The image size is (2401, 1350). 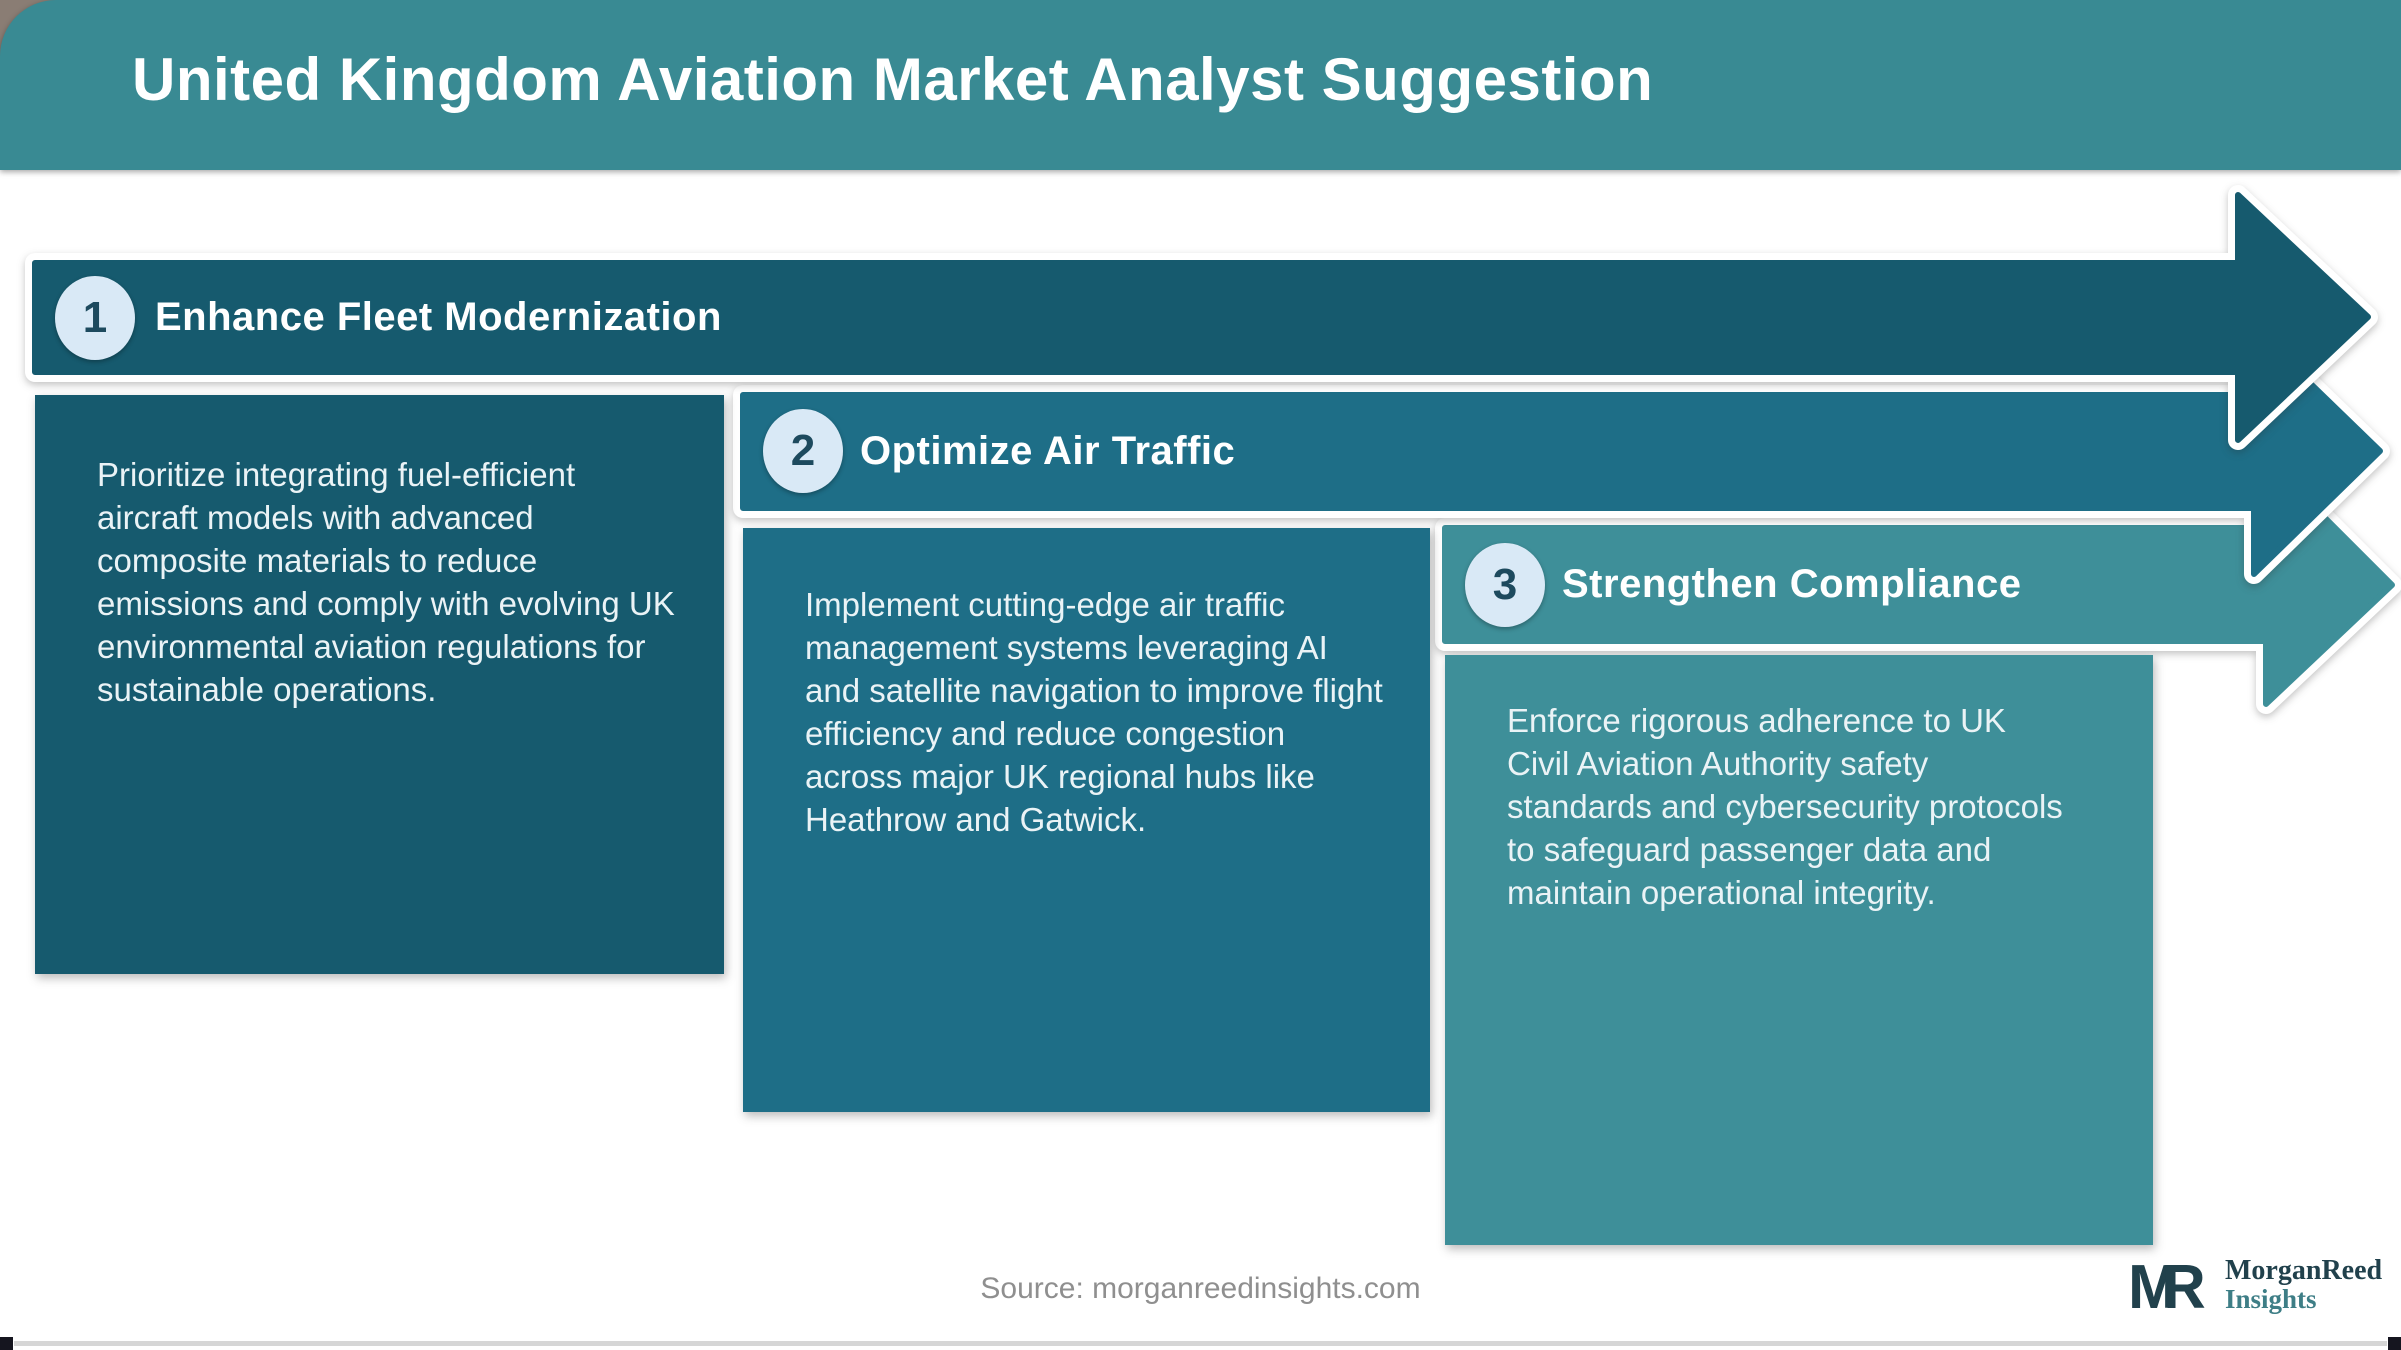 I want to click on morganreed-monogram-icon: M R, so click(x=2167, y=1285).